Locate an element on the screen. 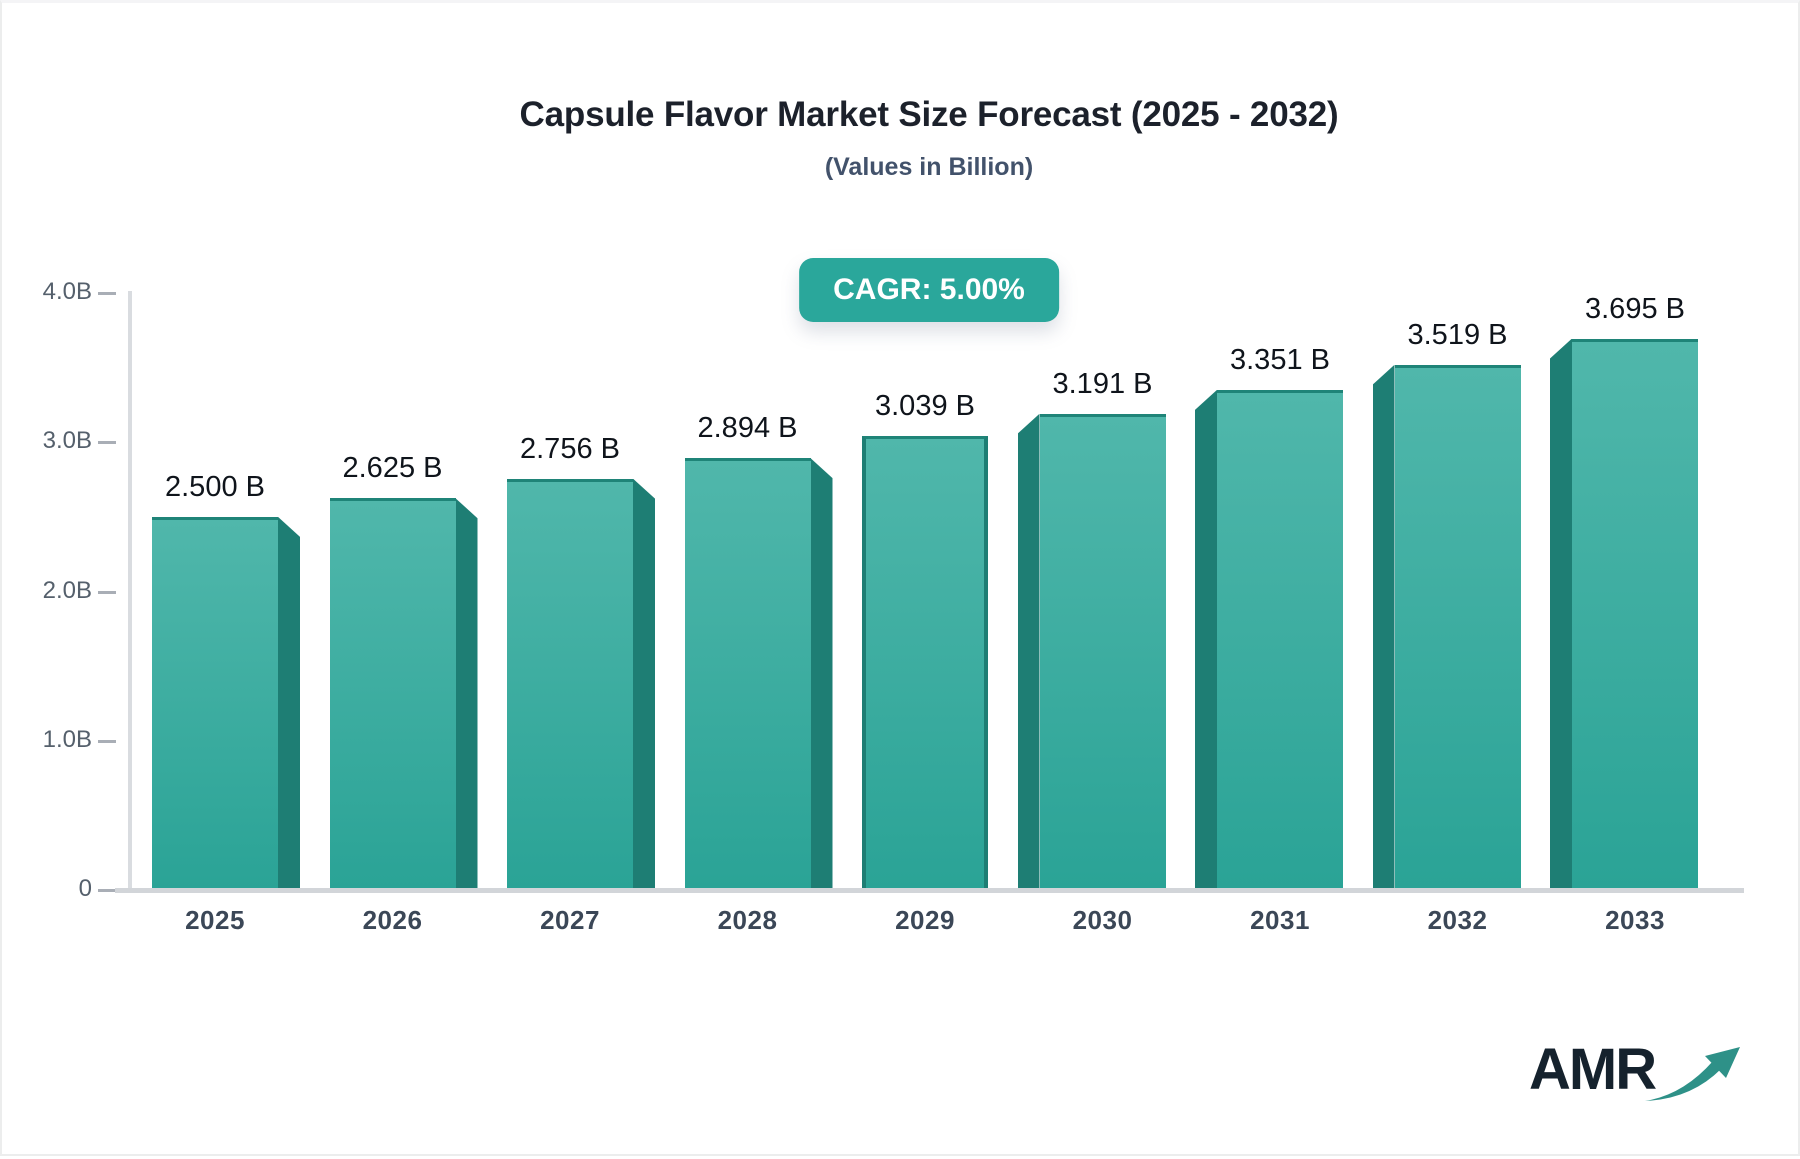  x-axis-label-2031: 2031 is located at coordinates (1280, 920).